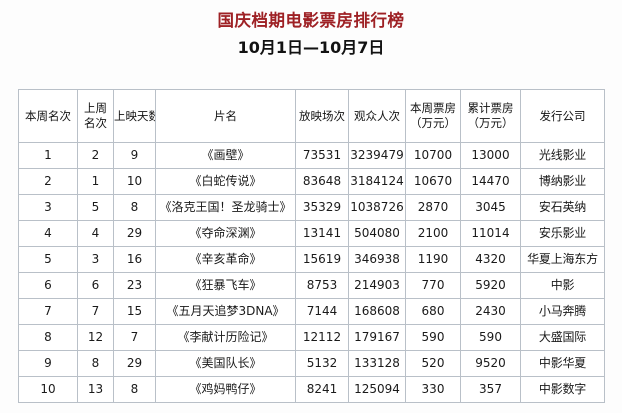 This screenshot has width=622, height=413. What do you see at coordinates (48, 181) in the screenshot?
I see `cell-rank: 2` at bounding box center [48, 181].